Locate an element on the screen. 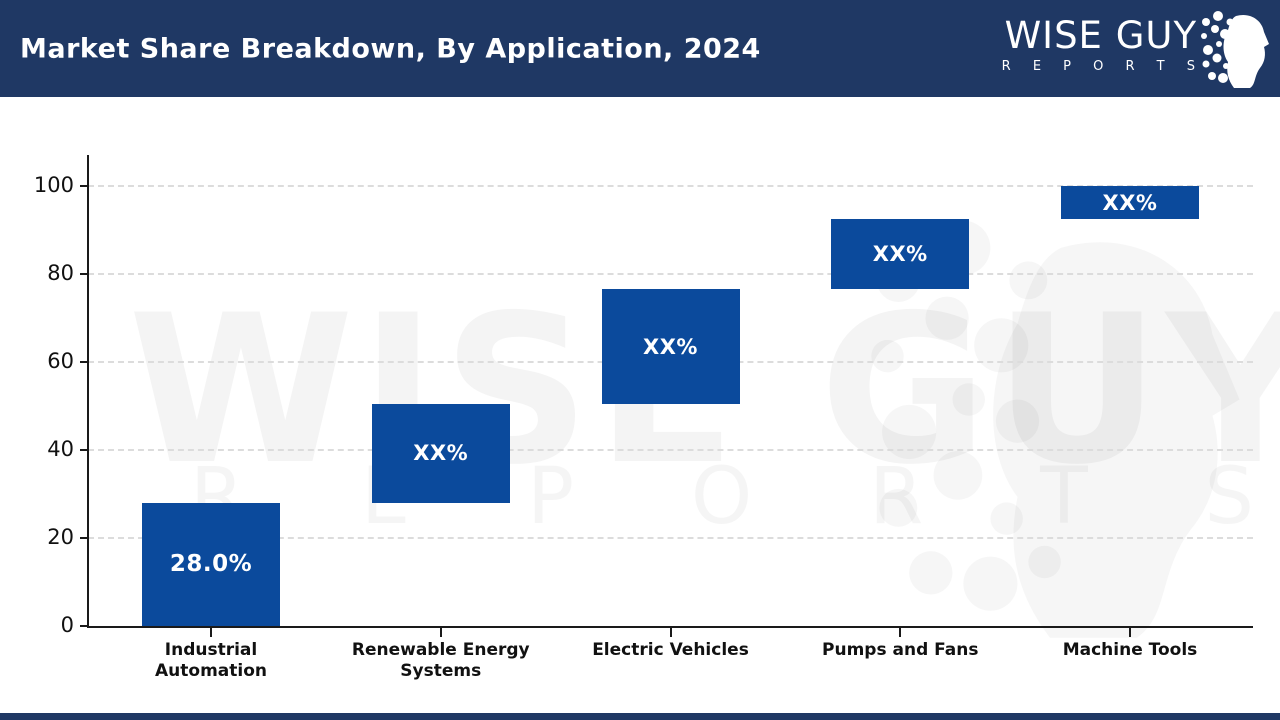 The width and height of the screenshot is (1280, 720). bar: 28.0% is located at coordinates (211, 564).